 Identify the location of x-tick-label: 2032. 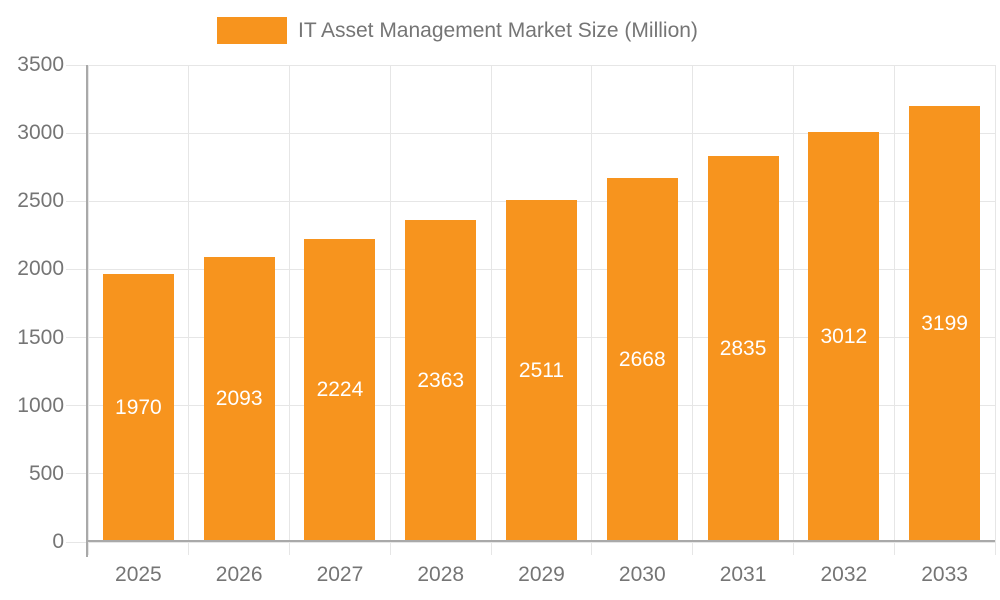
(844, 574).